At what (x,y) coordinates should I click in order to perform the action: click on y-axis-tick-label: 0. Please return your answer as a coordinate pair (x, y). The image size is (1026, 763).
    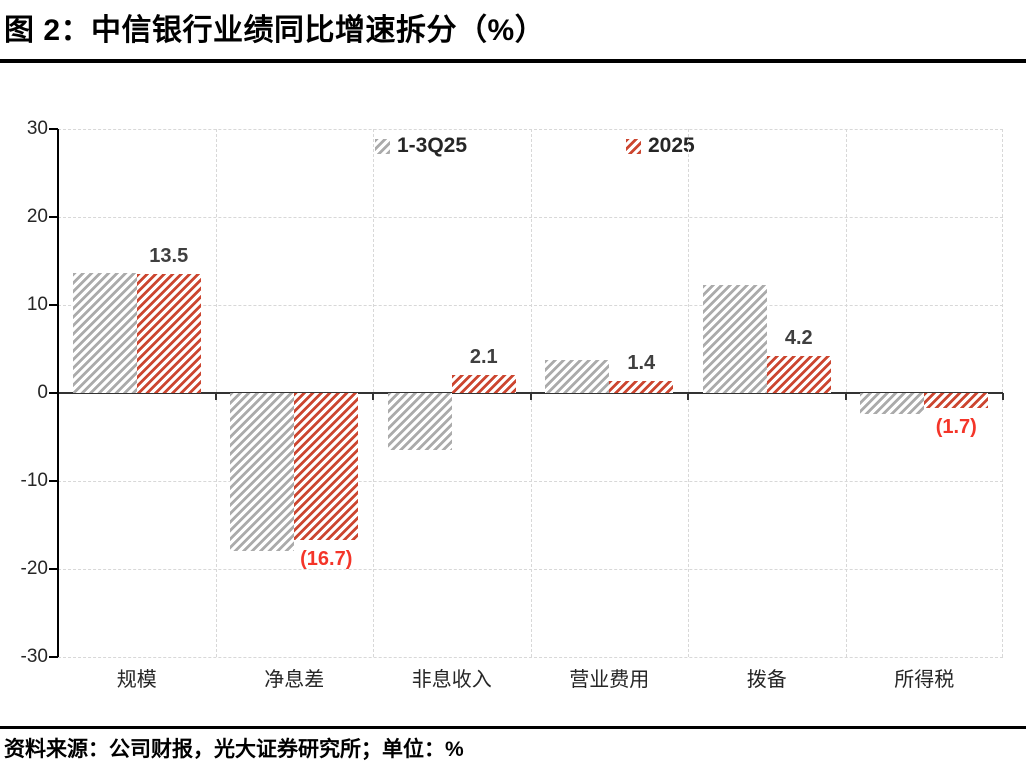
    Looking at the image, I should click on (42, 392).